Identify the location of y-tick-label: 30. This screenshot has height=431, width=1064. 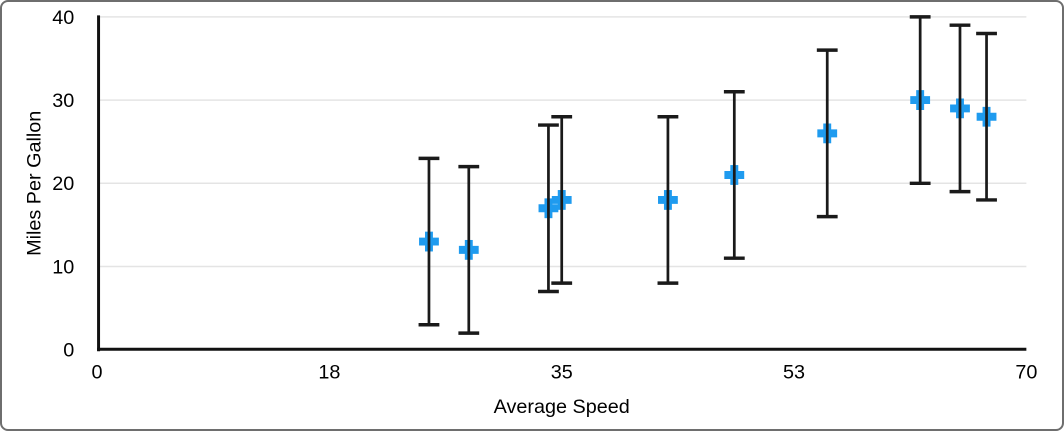
(63, 101).